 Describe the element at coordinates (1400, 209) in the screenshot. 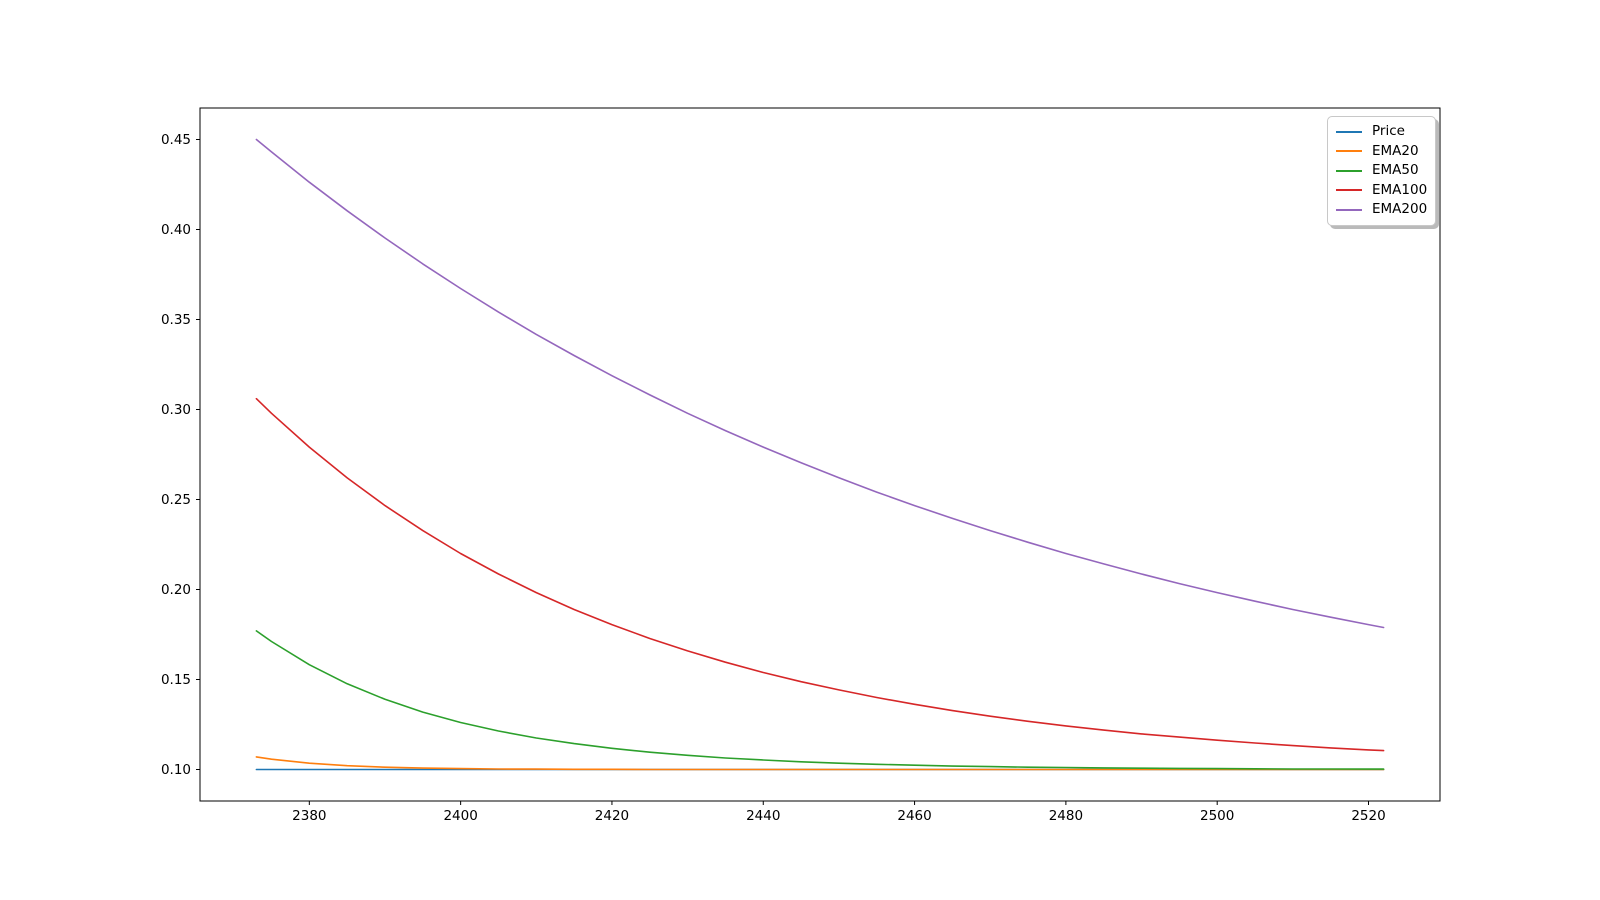

I see `legend-label: EMA200` at that location.